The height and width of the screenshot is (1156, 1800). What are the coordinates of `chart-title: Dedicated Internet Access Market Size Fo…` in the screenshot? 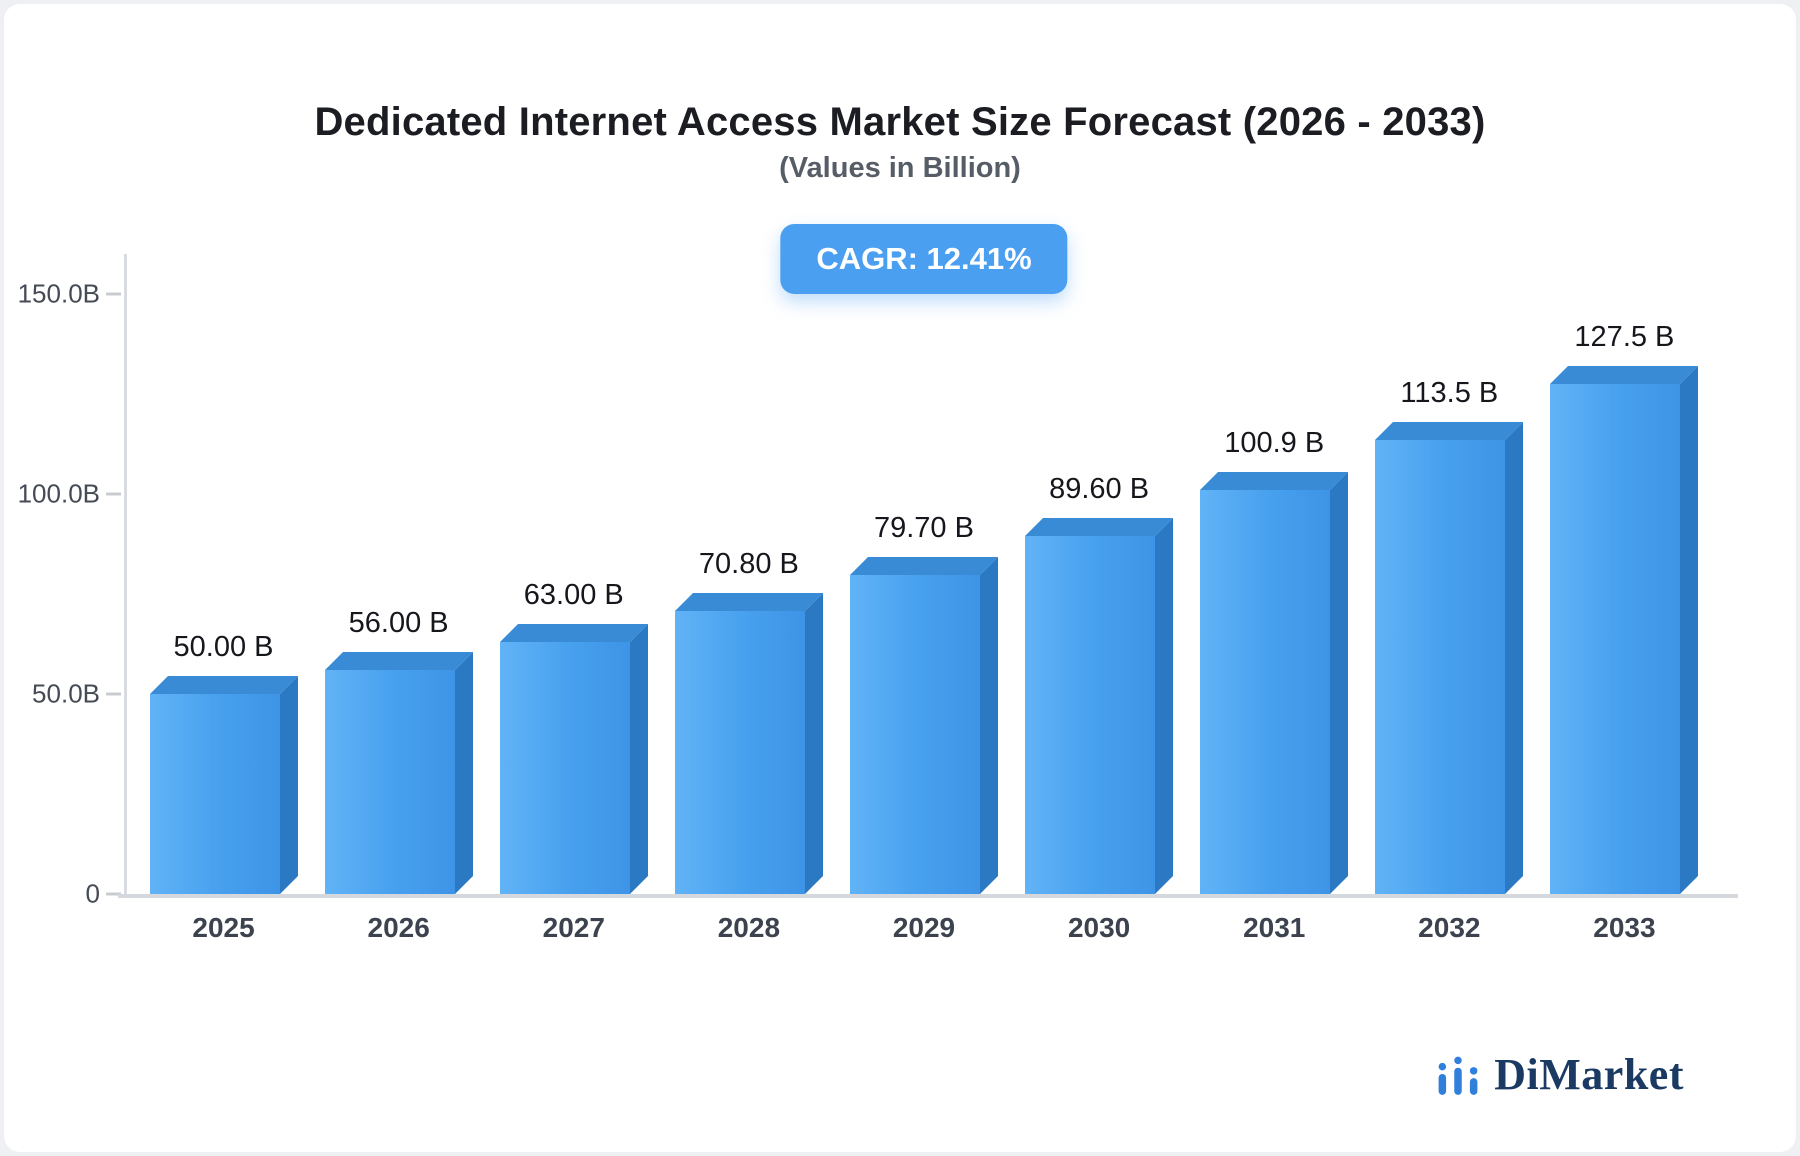 It's located at (900, 122).